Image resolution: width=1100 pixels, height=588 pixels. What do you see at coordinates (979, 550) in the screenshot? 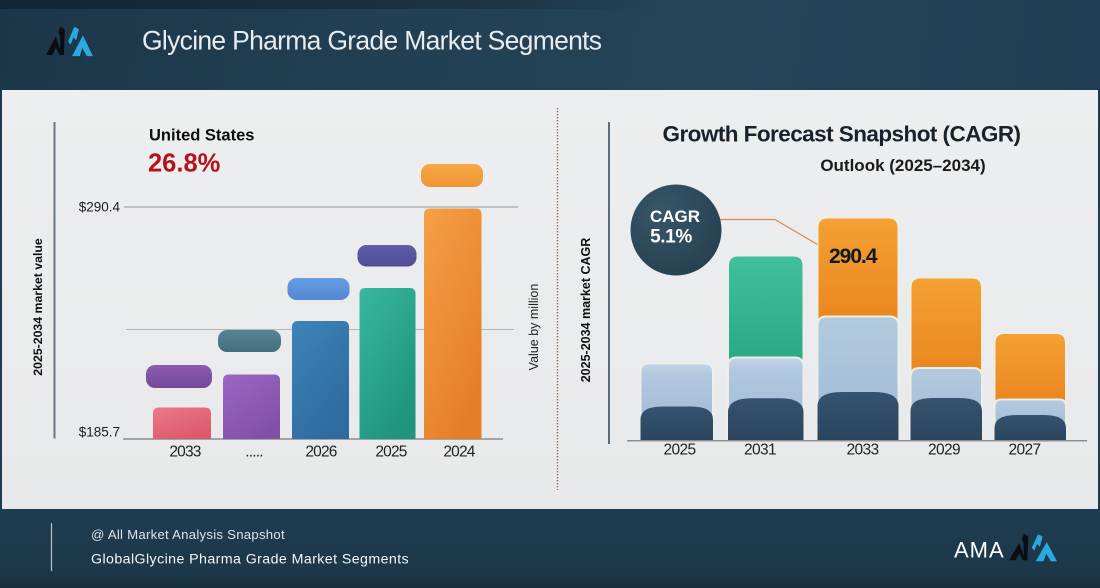
I see `svg-text: AMA` at bounding box center [979, 550].